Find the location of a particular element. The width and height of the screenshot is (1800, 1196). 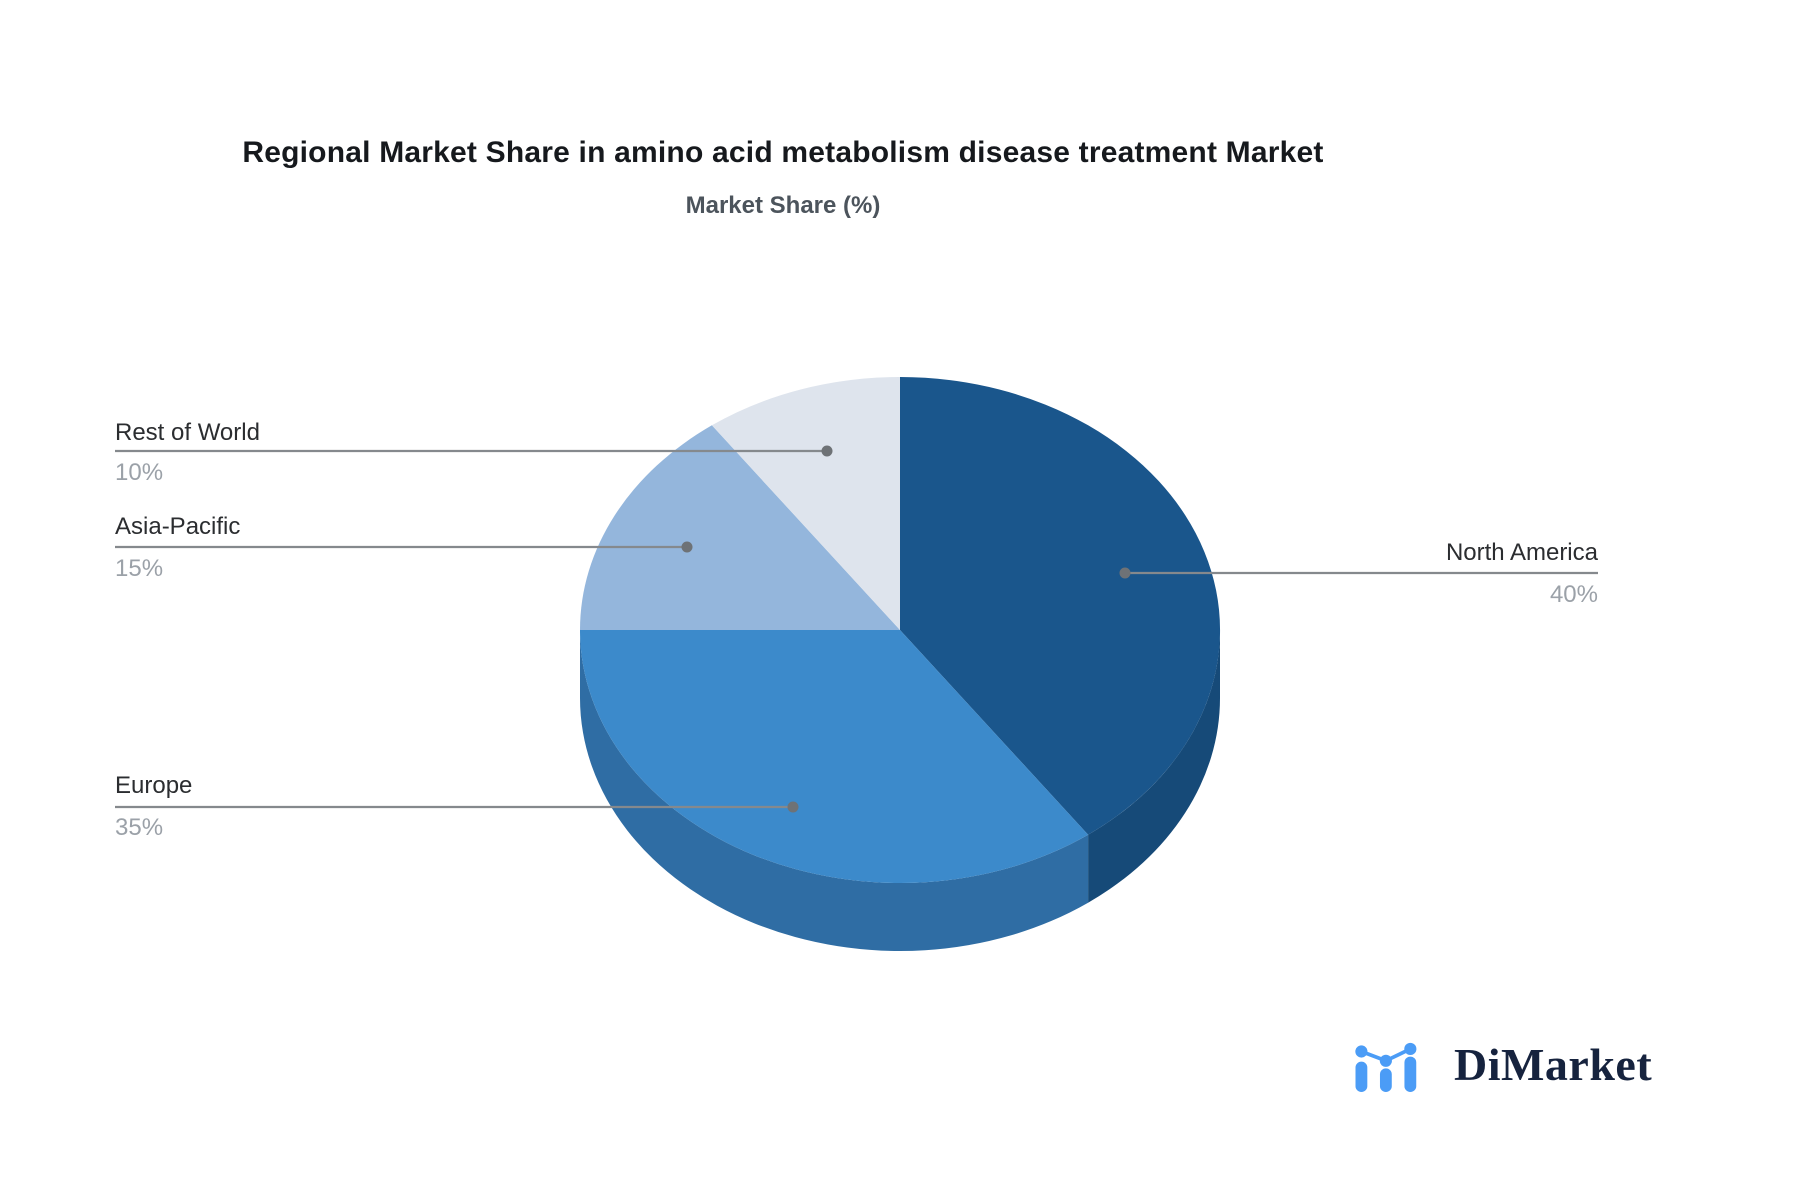

callout-label-rest-of-world: Rest of World is located at coordinates (187, 432).